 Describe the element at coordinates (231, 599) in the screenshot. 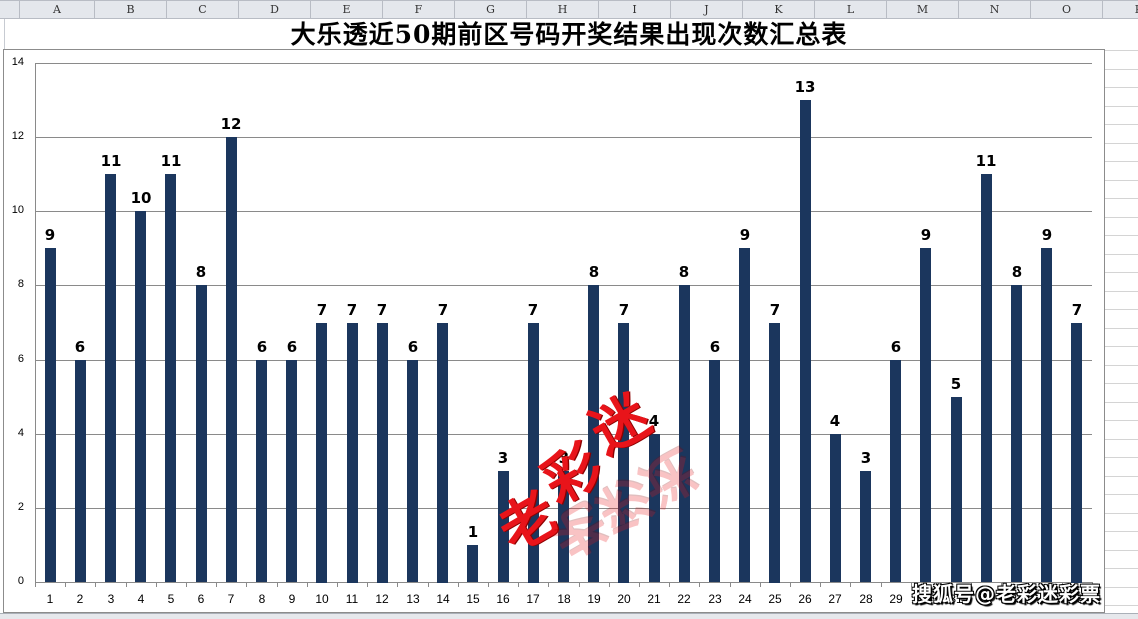

I see `x-tick-label: 7` at that location.